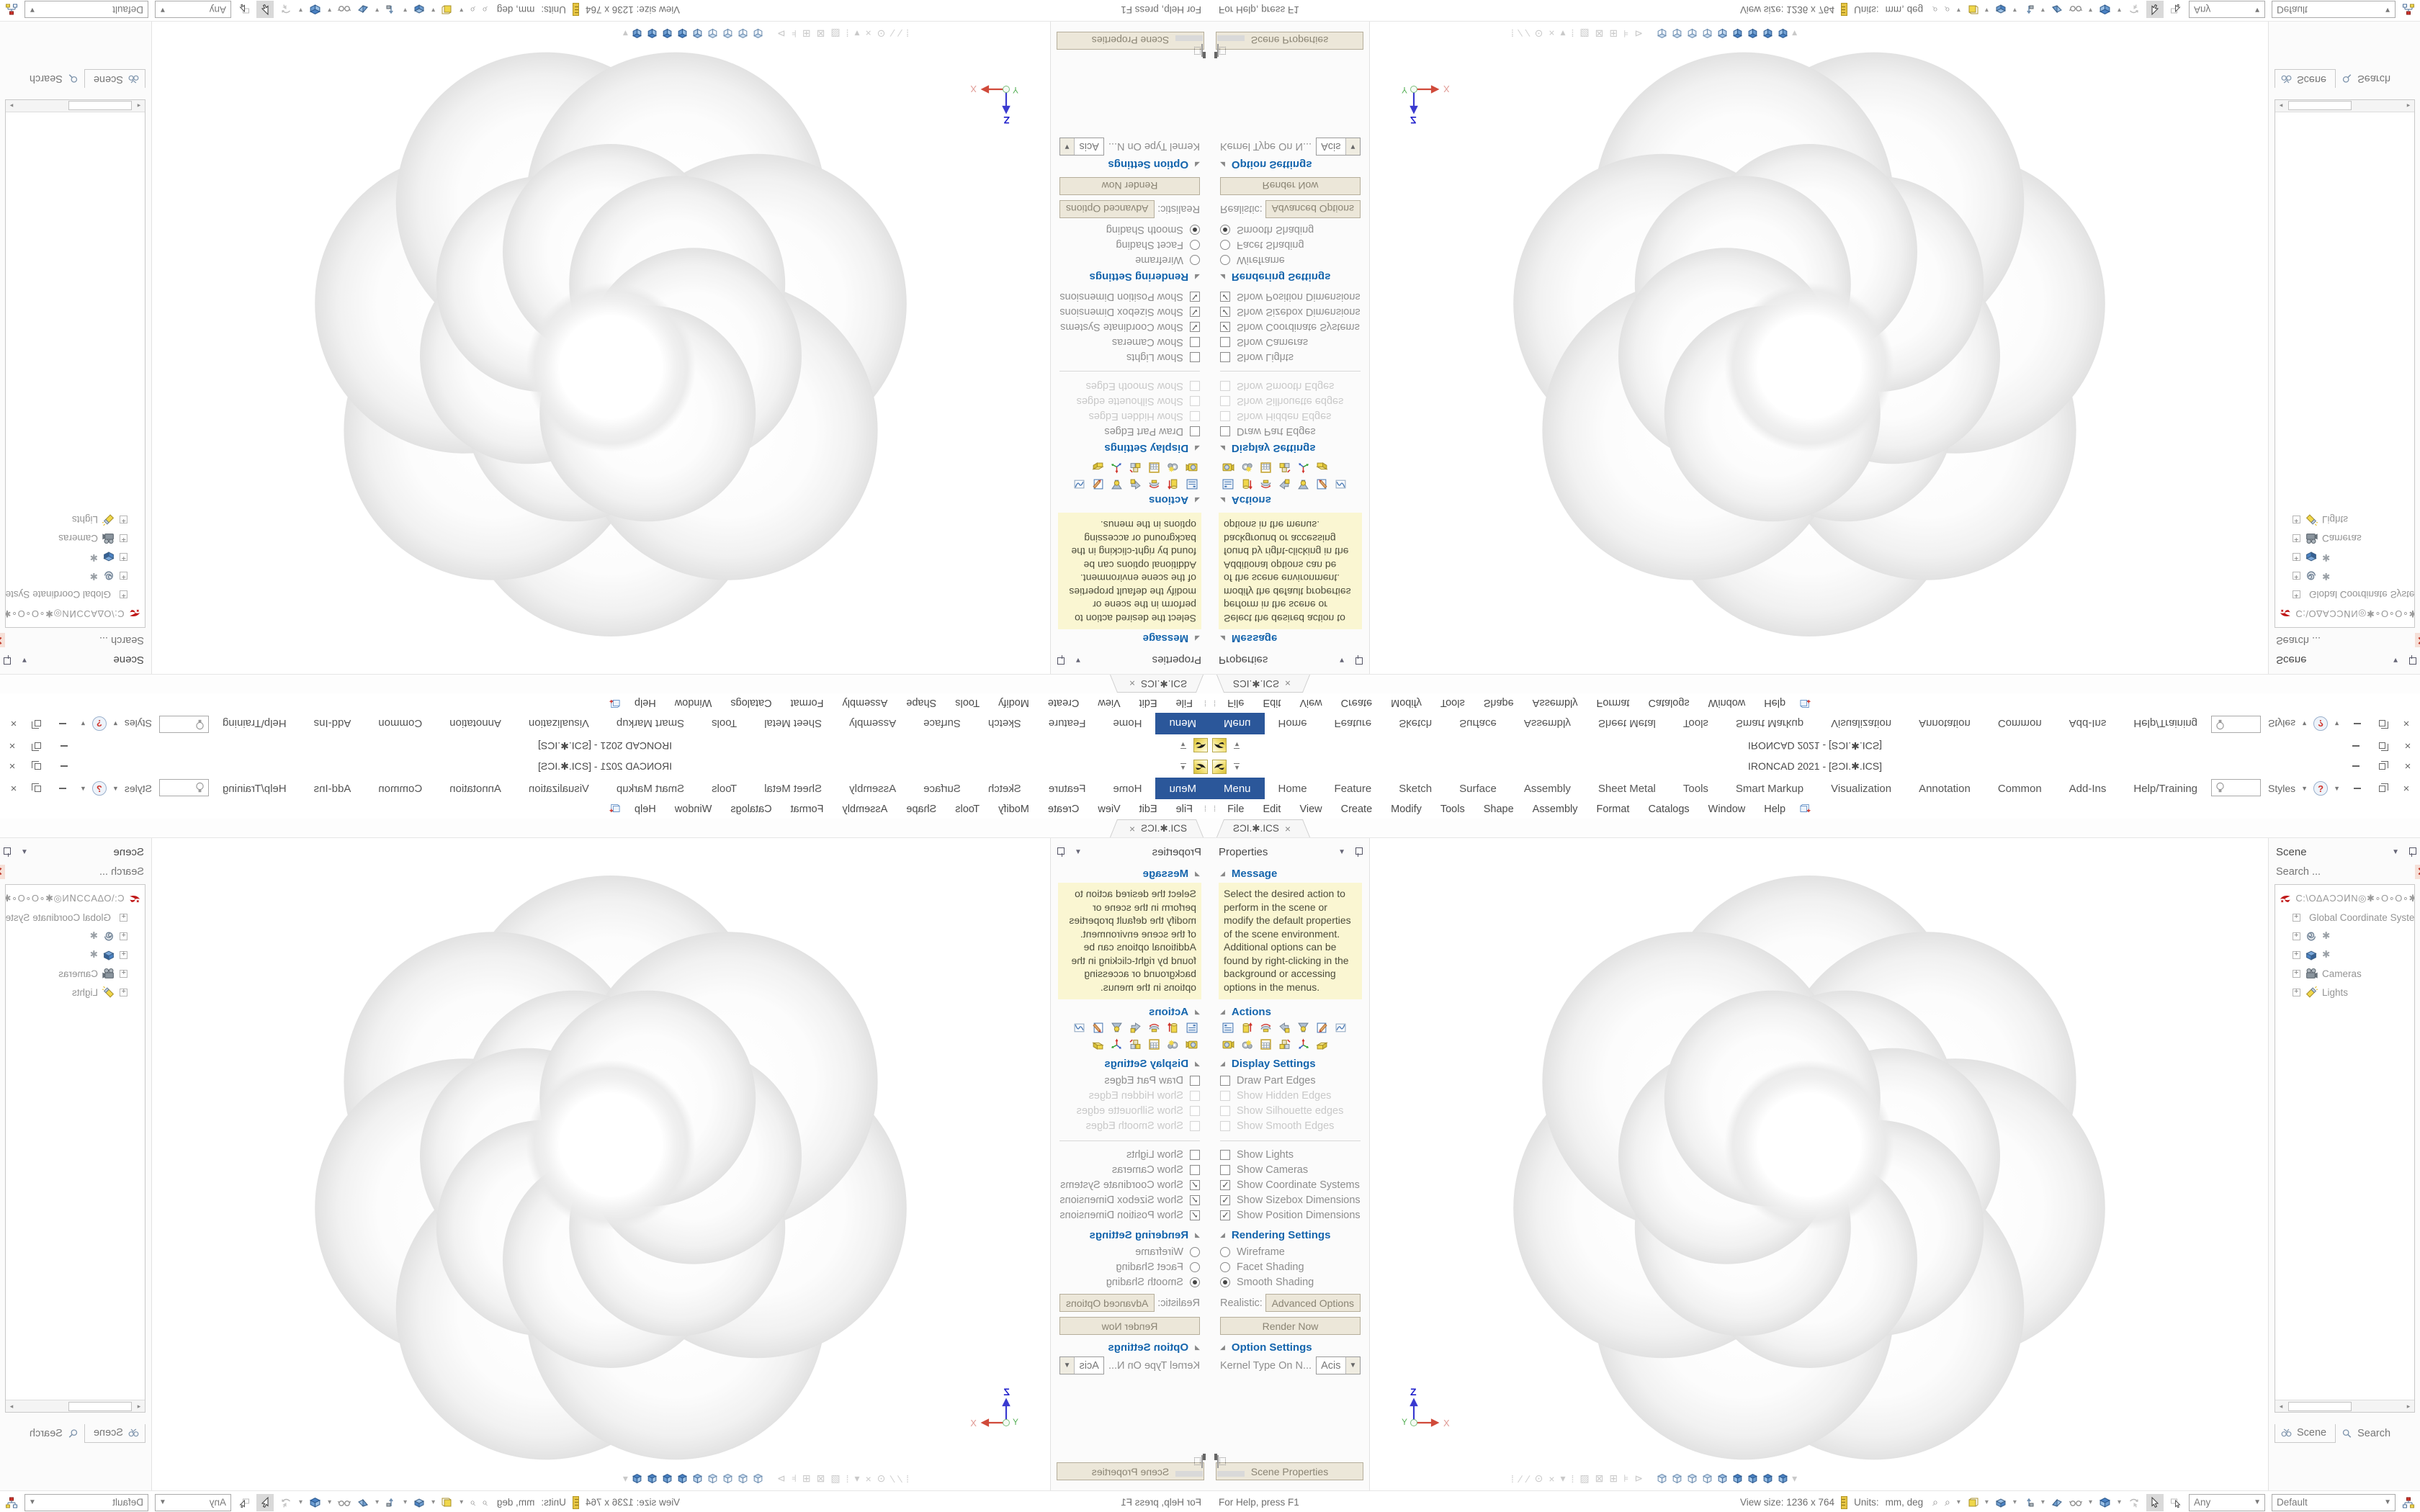 This screenshot has width=2420, height=1512. I want to click on horizontal-scrollbar: ◂ ▸, so click(2344, 1406).